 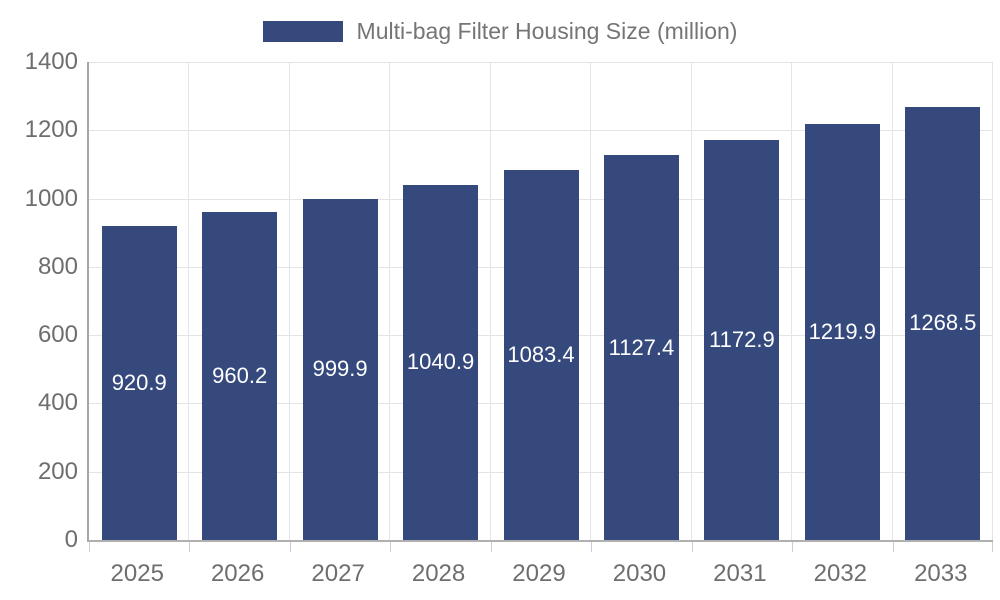 I want to click on y-axis-tick-label: 1200, so click(x=51, y=130).